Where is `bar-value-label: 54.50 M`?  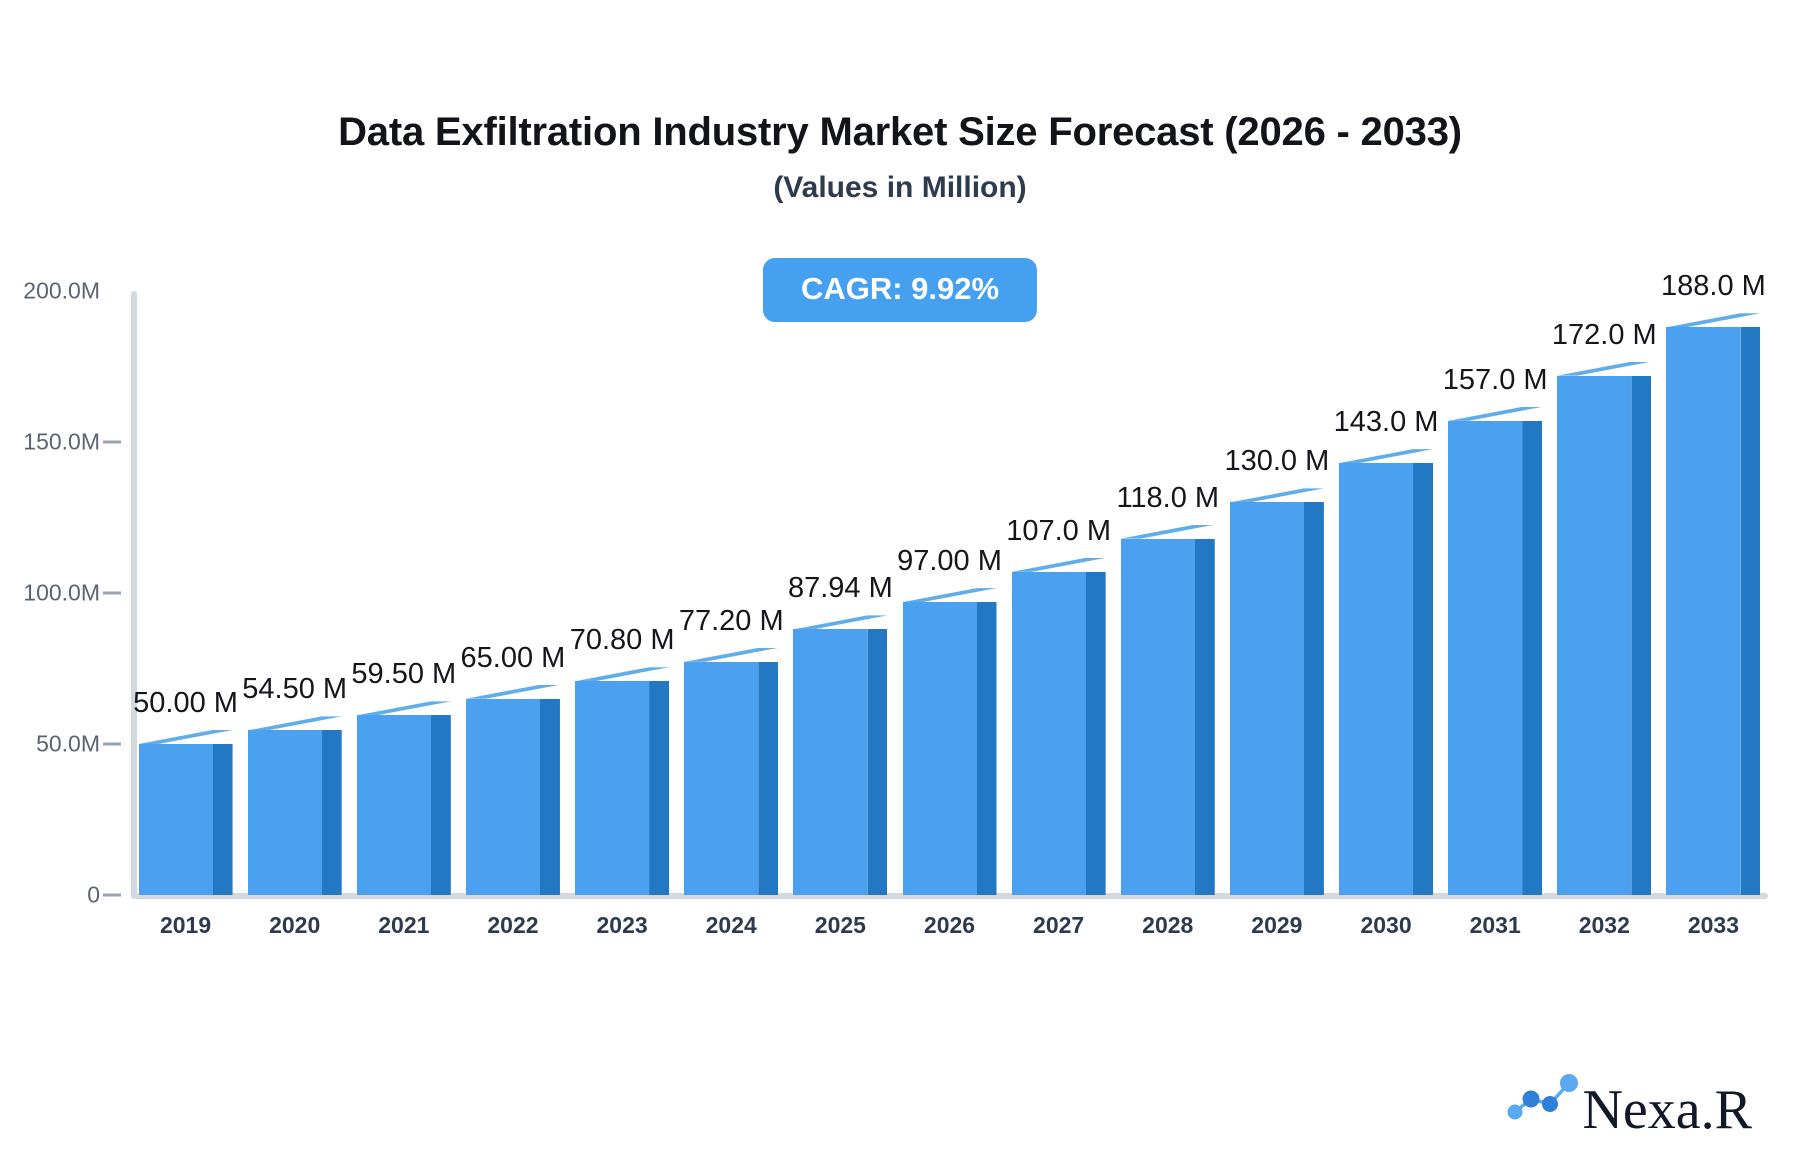 bar-value-label: 54.50 M is located at coordinates (295, 689).